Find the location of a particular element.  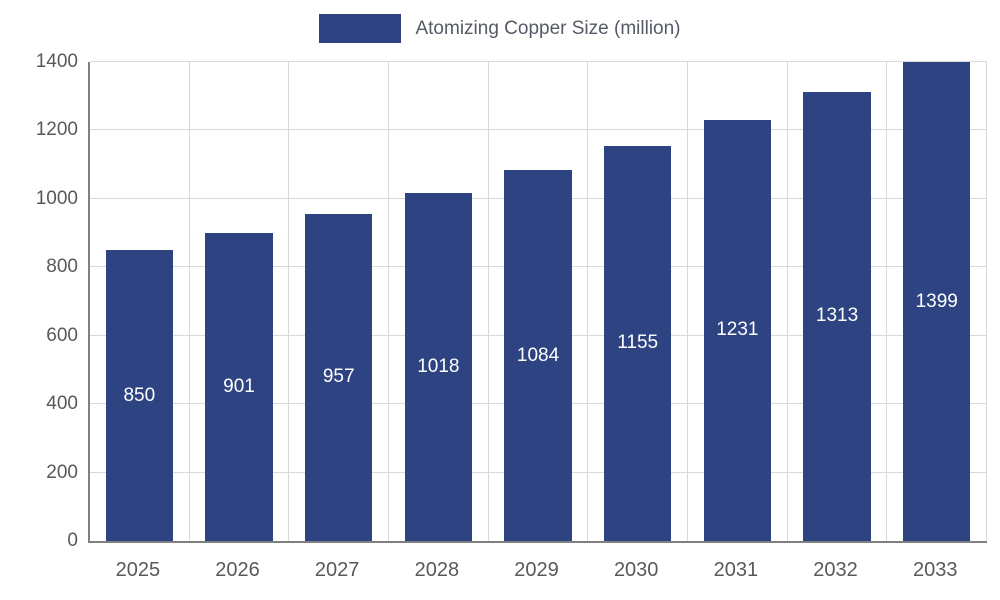

legend-swatch-icon is located at coordinates (360, 28).